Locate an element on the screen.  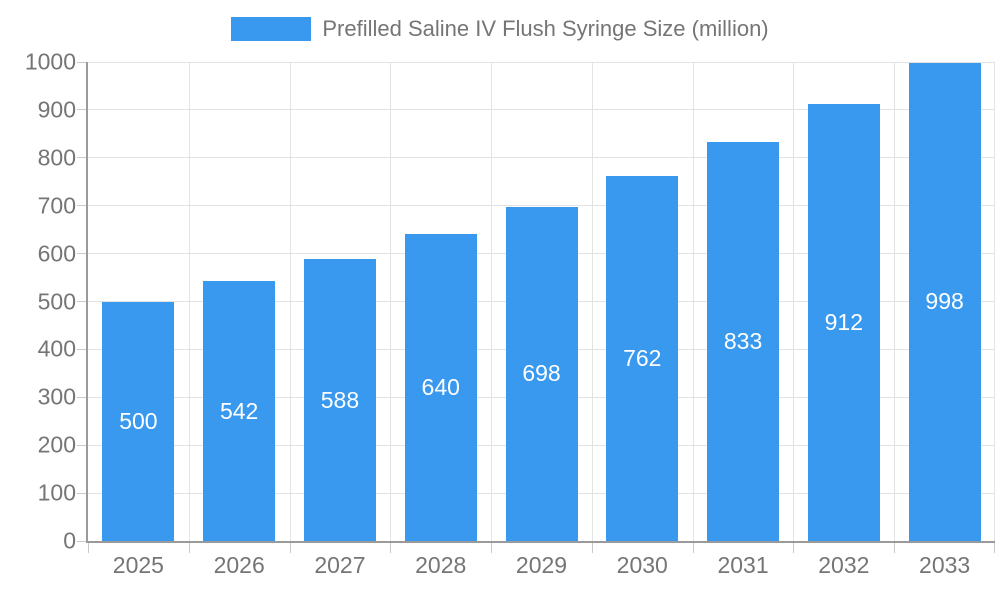
y-tick-label: 500 is located at coordinates (56, 301).